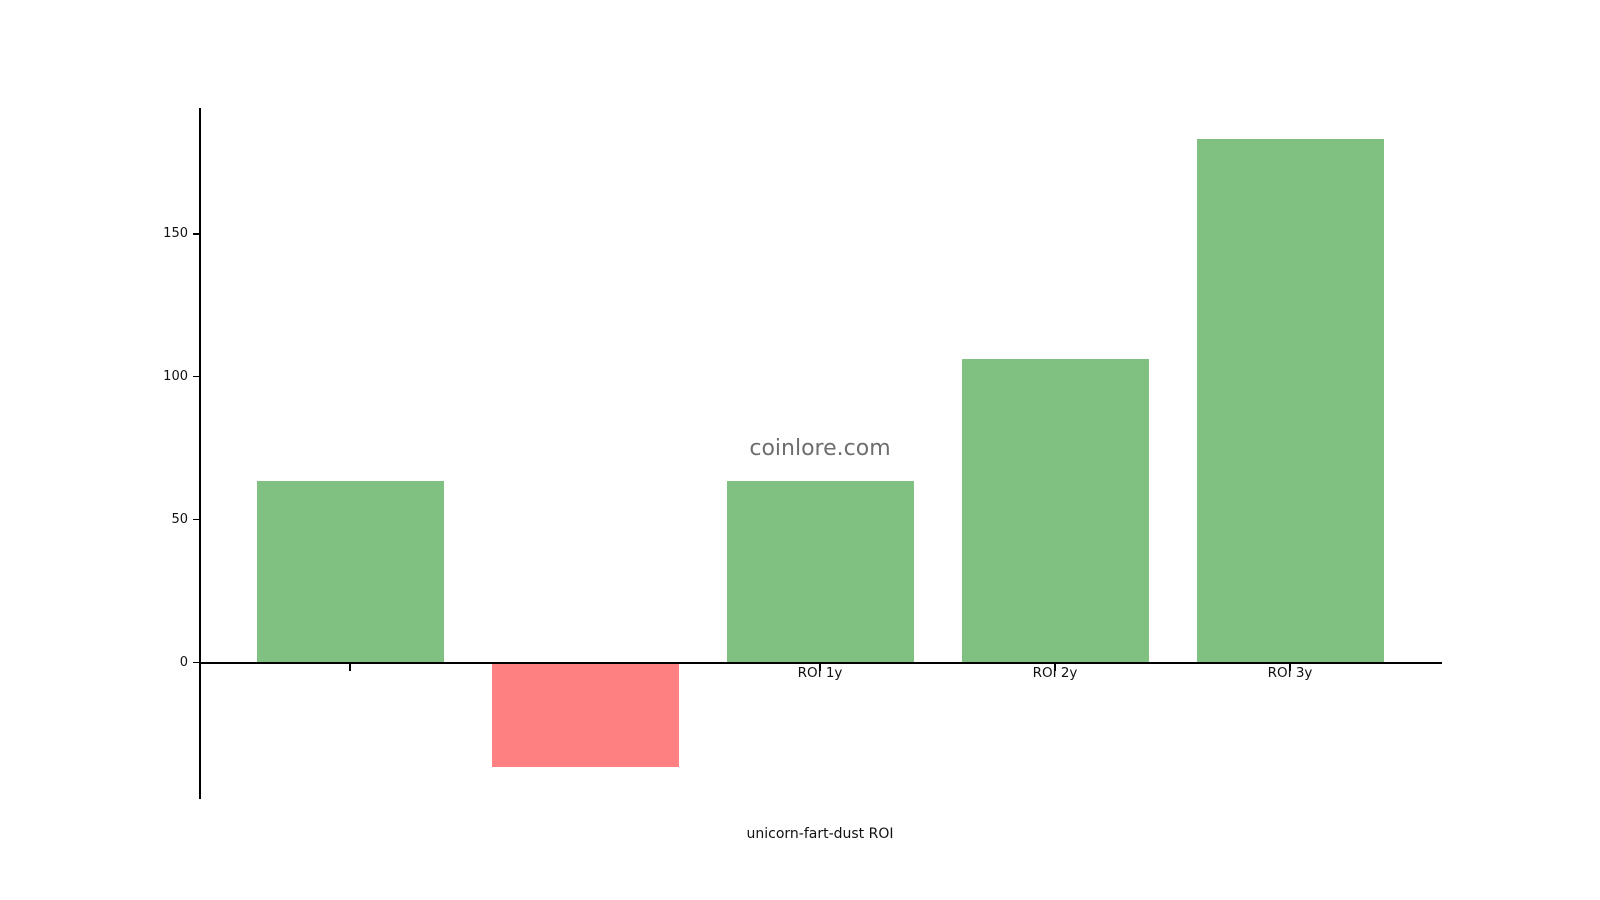 The image size is (1600, 900). I want to click on watermark: coinlore.com, so click(820, 448).